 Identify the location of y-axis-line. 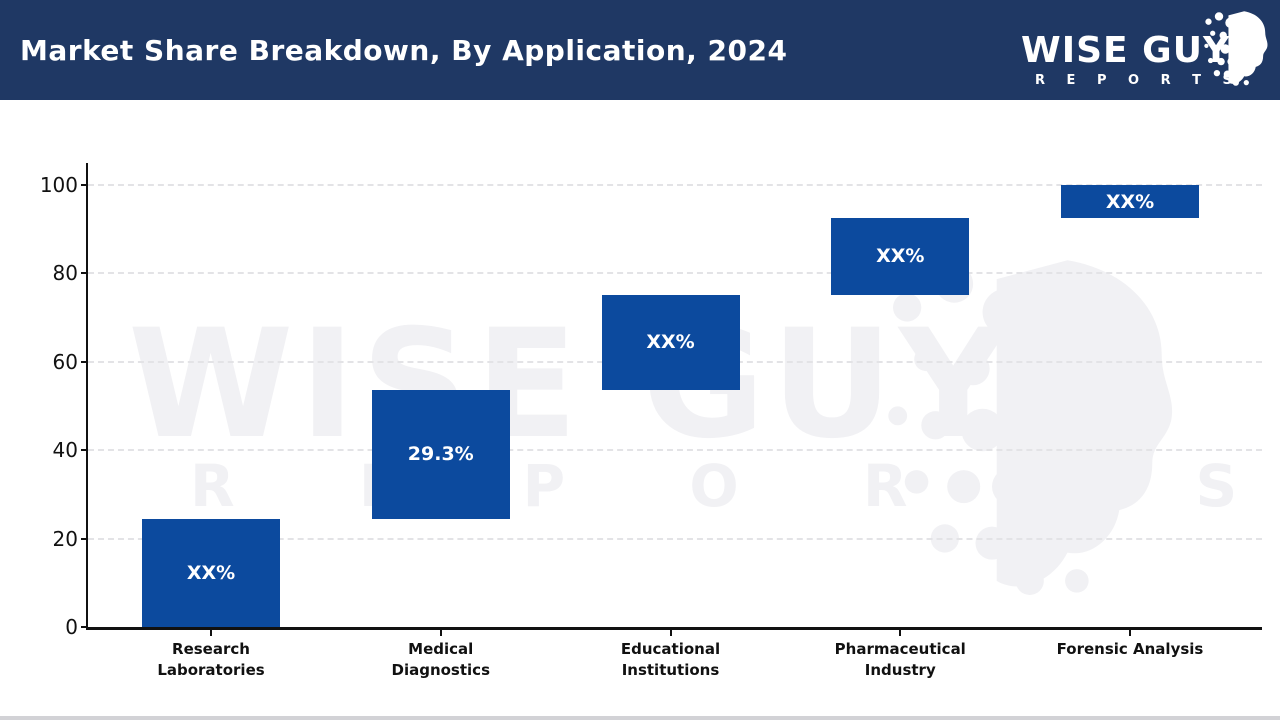
(87, 396).